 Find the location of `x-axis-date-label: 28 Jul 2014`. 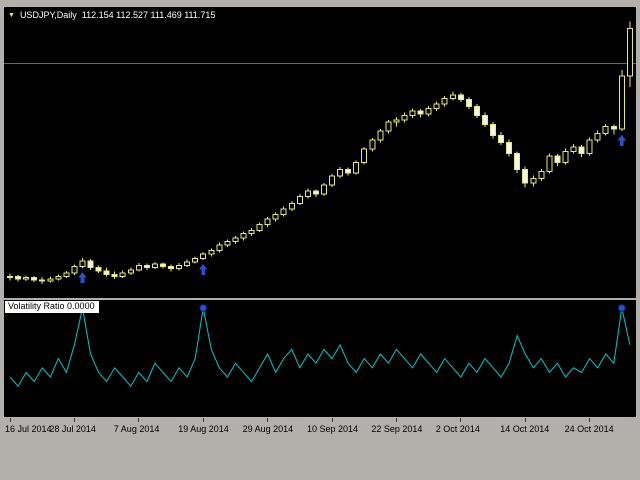

x-axis-date-label: 28 Jul 2014 is located at coordinates (72, 429).